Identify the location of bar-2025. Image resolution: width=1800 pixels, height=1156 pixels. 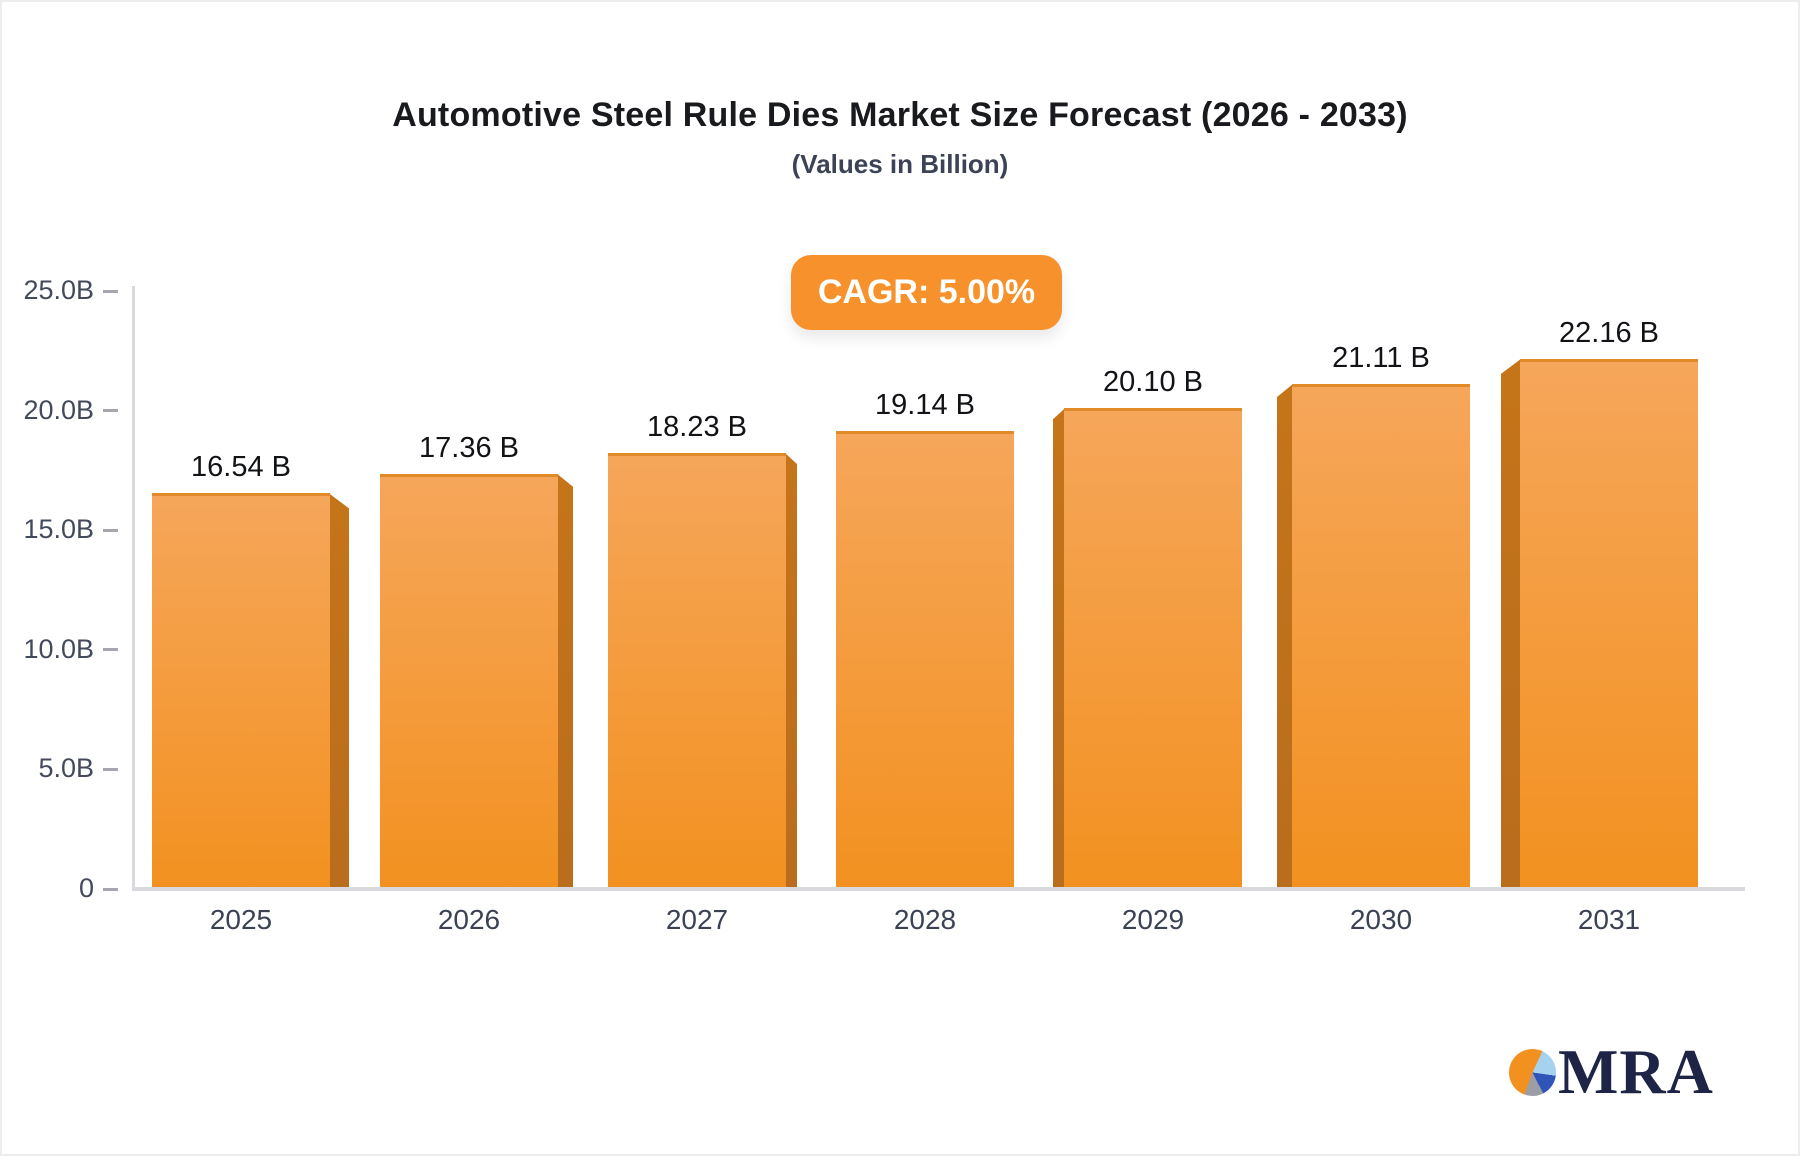
(241, 691).